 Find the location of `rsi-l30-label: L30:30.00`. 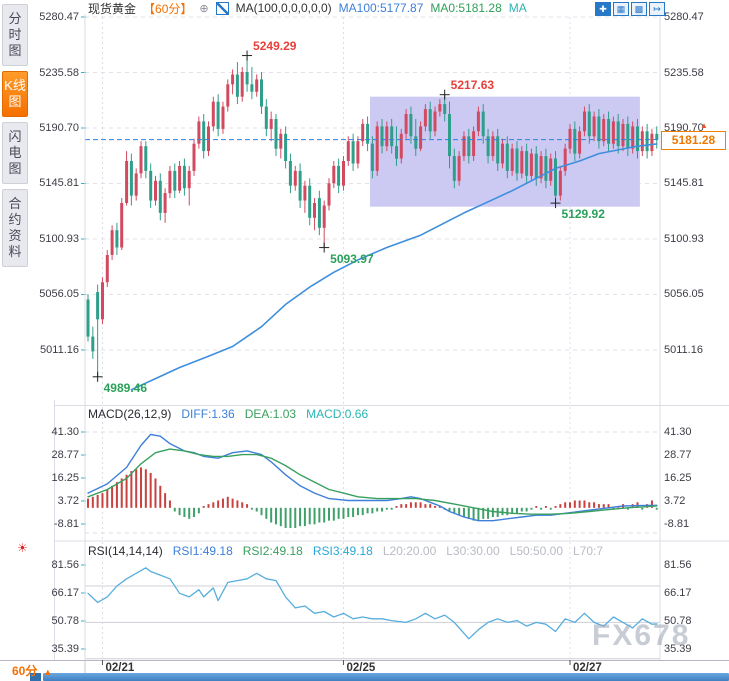

rsi-l30-label: L30:30.00 is located at coordinates (473, 551).